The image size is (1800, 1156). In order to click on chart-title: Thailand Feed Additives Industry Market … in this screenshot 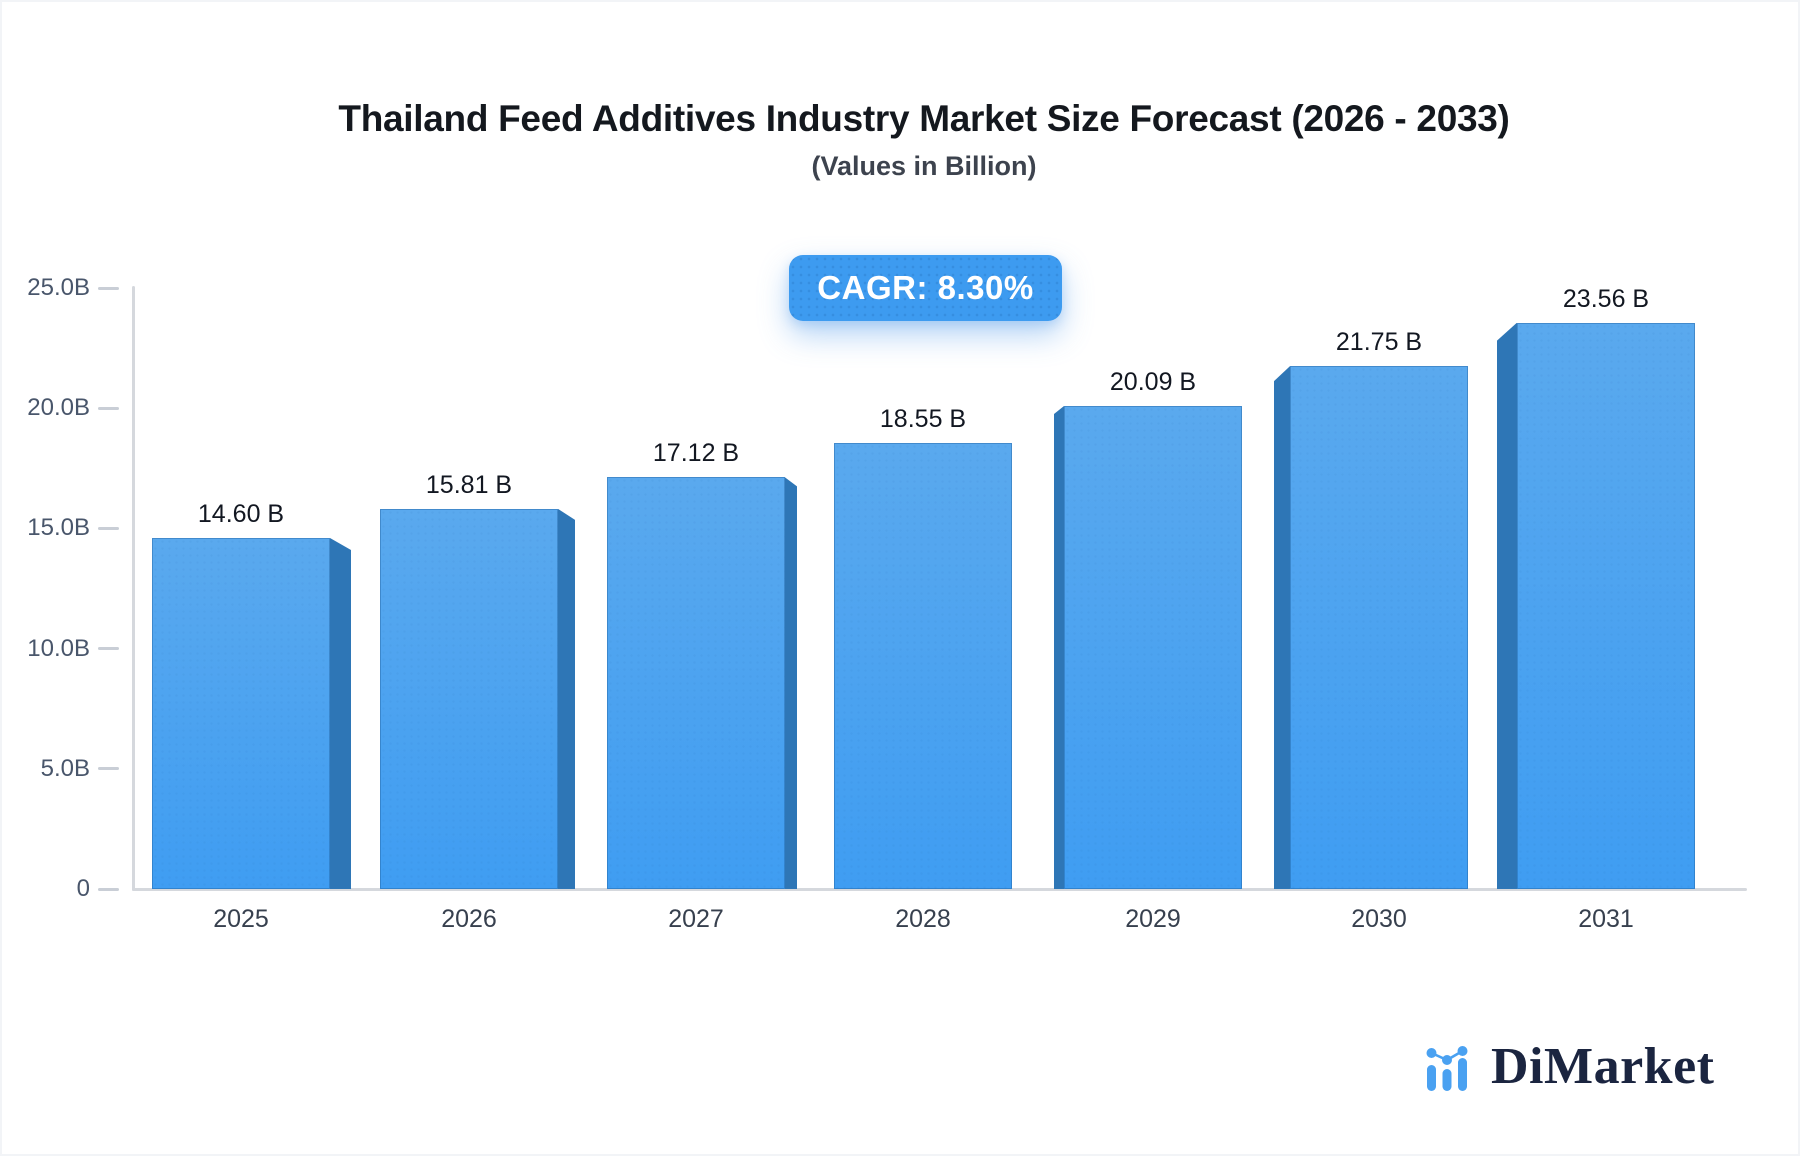, I will do `click(924, 118)`.